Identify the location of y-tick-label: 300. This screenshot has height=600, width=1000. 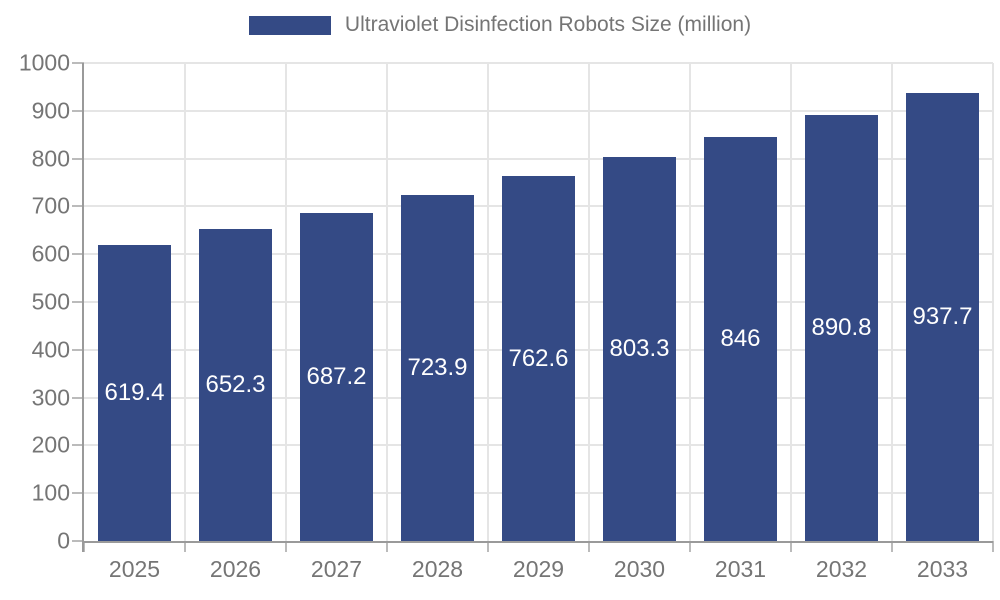
(50, 397).